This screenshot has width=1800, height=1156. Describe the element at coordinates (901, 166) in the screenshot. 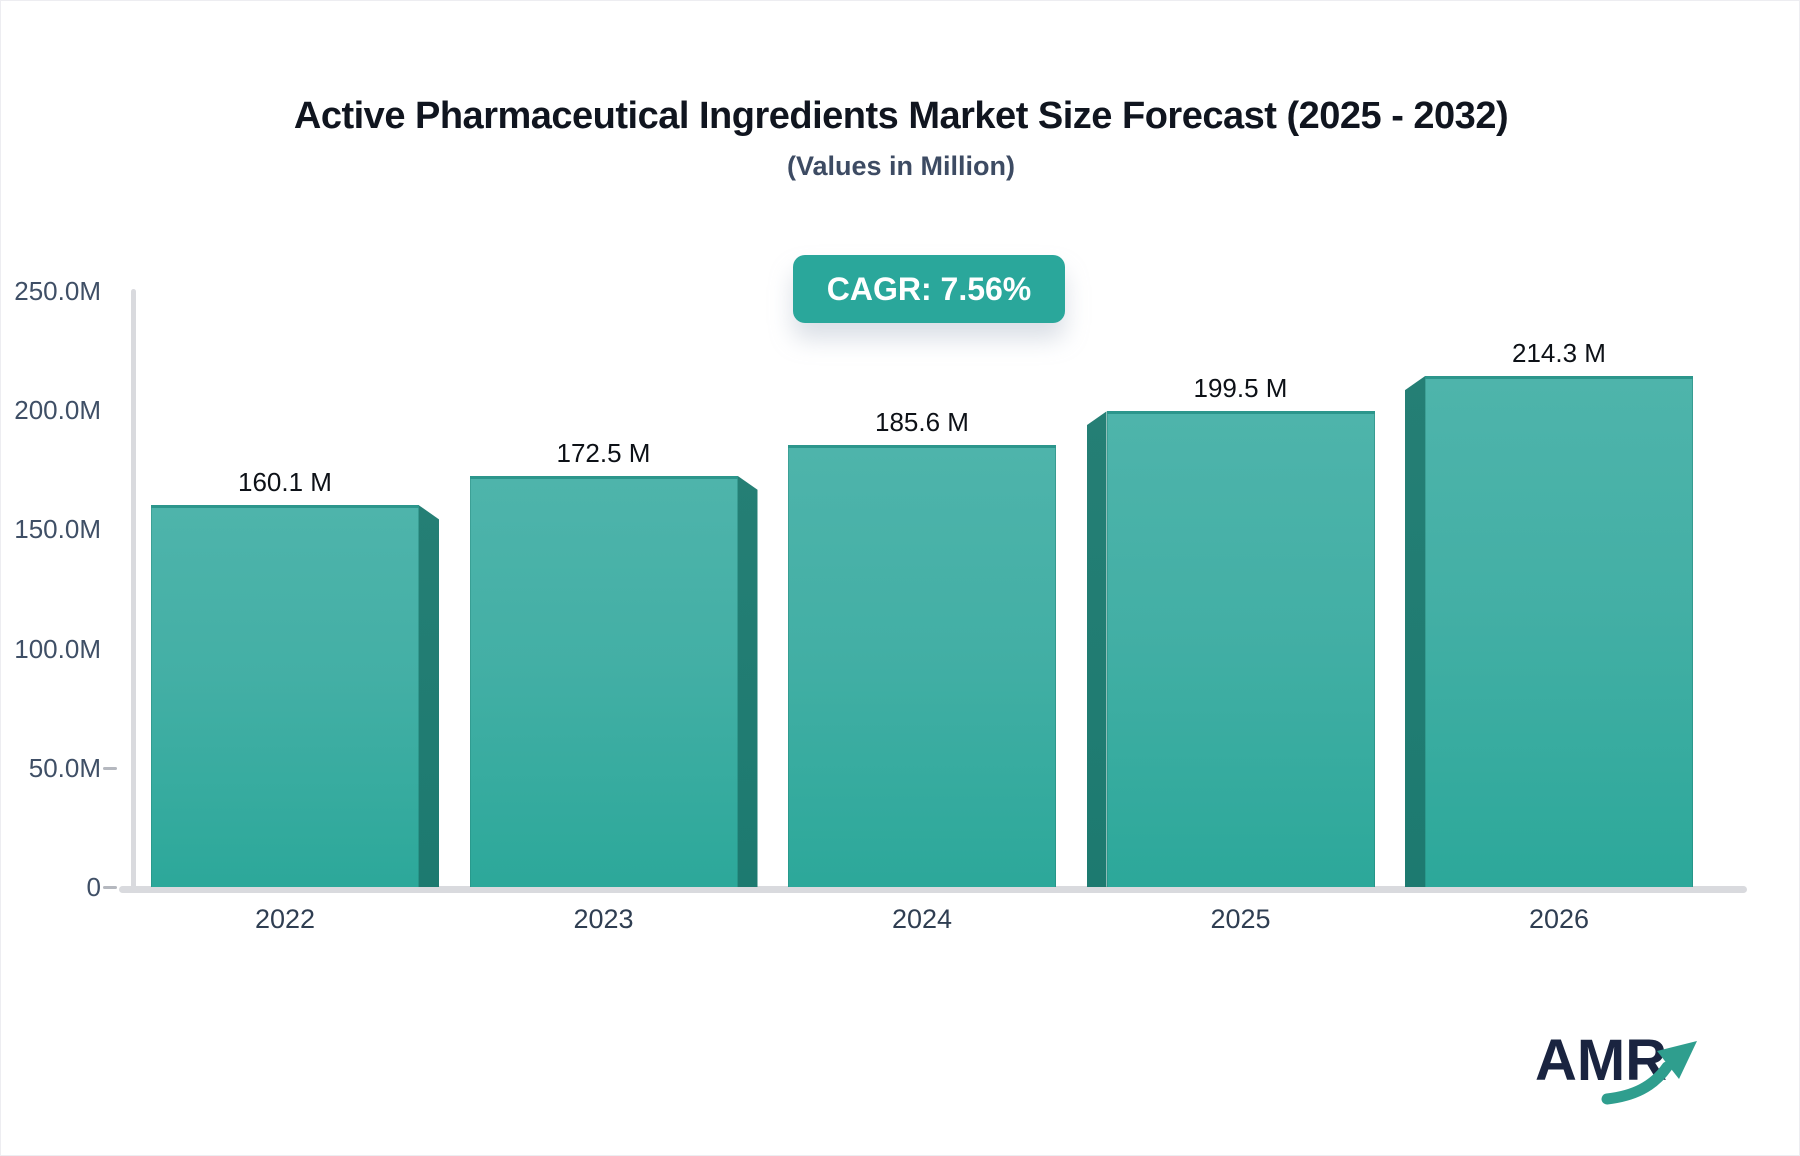

I see `chart-subtitle: (Values in Million)` at that location.